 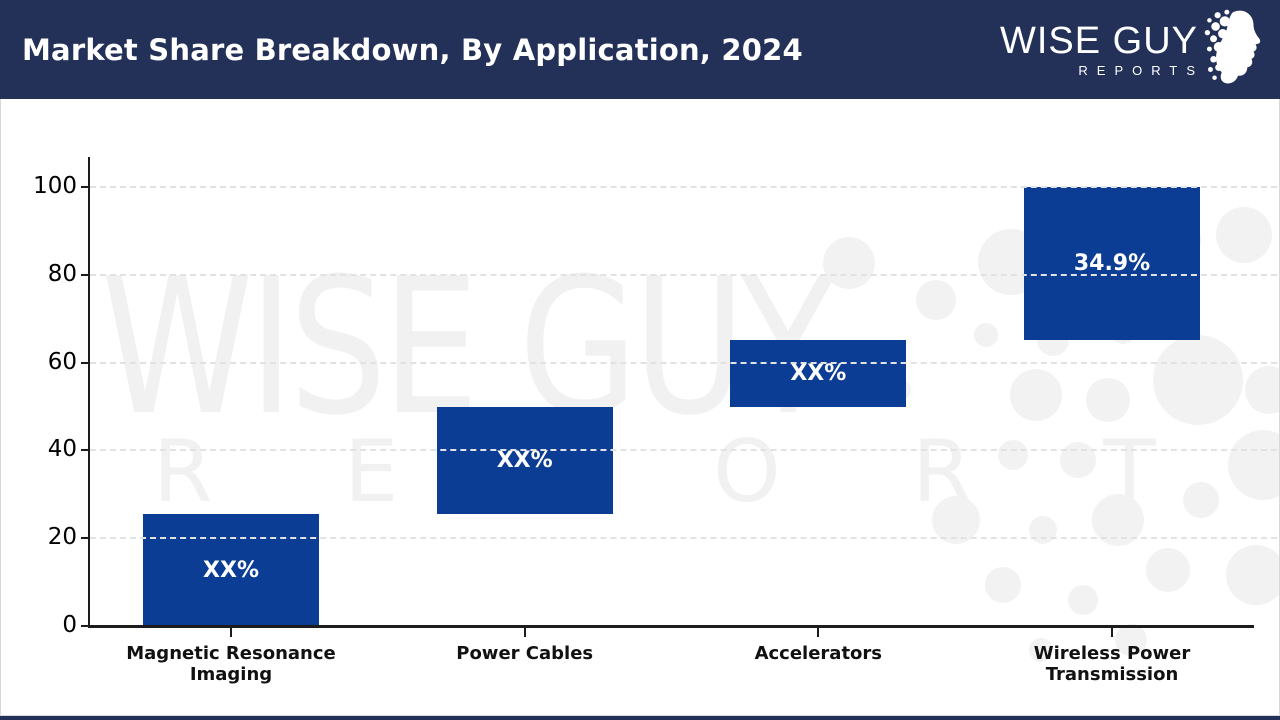 I want to click on brand-subname: REPORTS, so click(x=1141, y=70).